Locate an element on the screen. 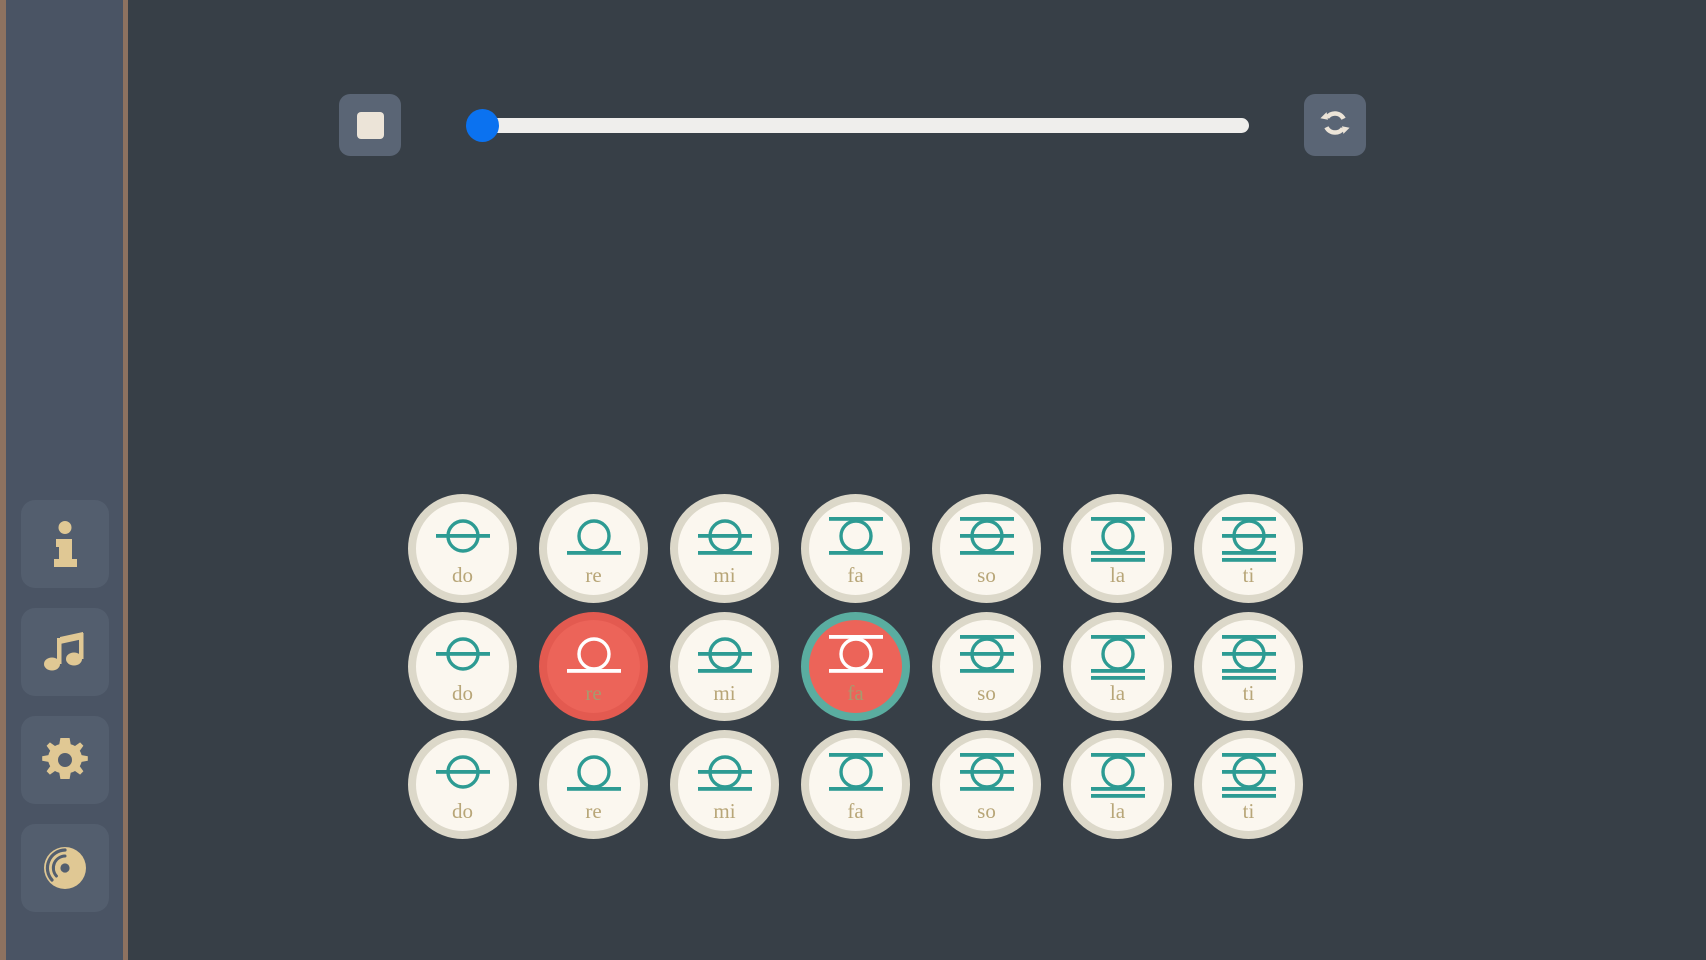 Image resolution: width=1706 pixels, height=960 pixels. reset-button is located at coordinates (1335, 125).